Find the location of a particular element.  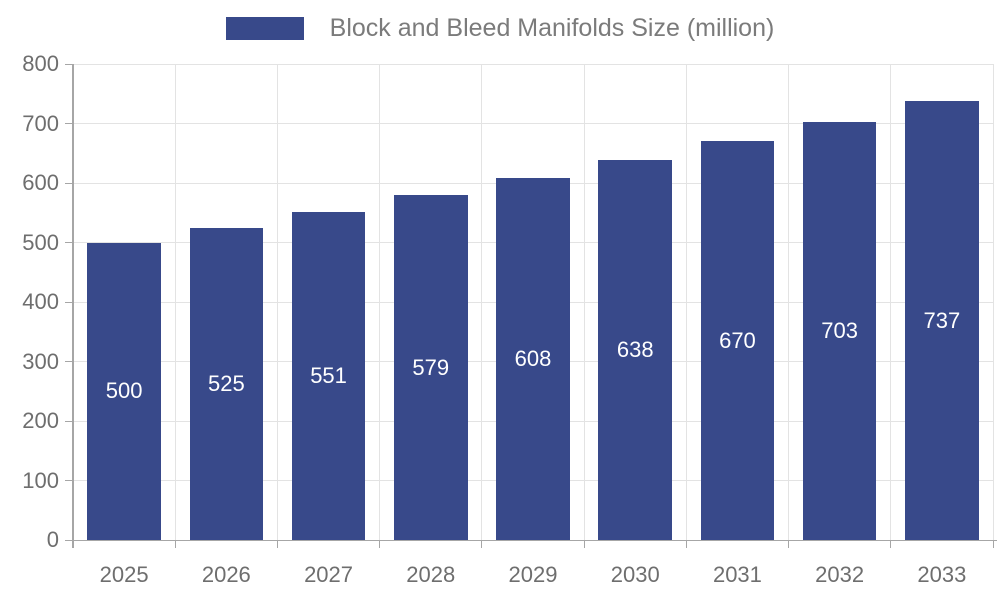

bar-value-label: 670 is located at coordinates (737, 340).